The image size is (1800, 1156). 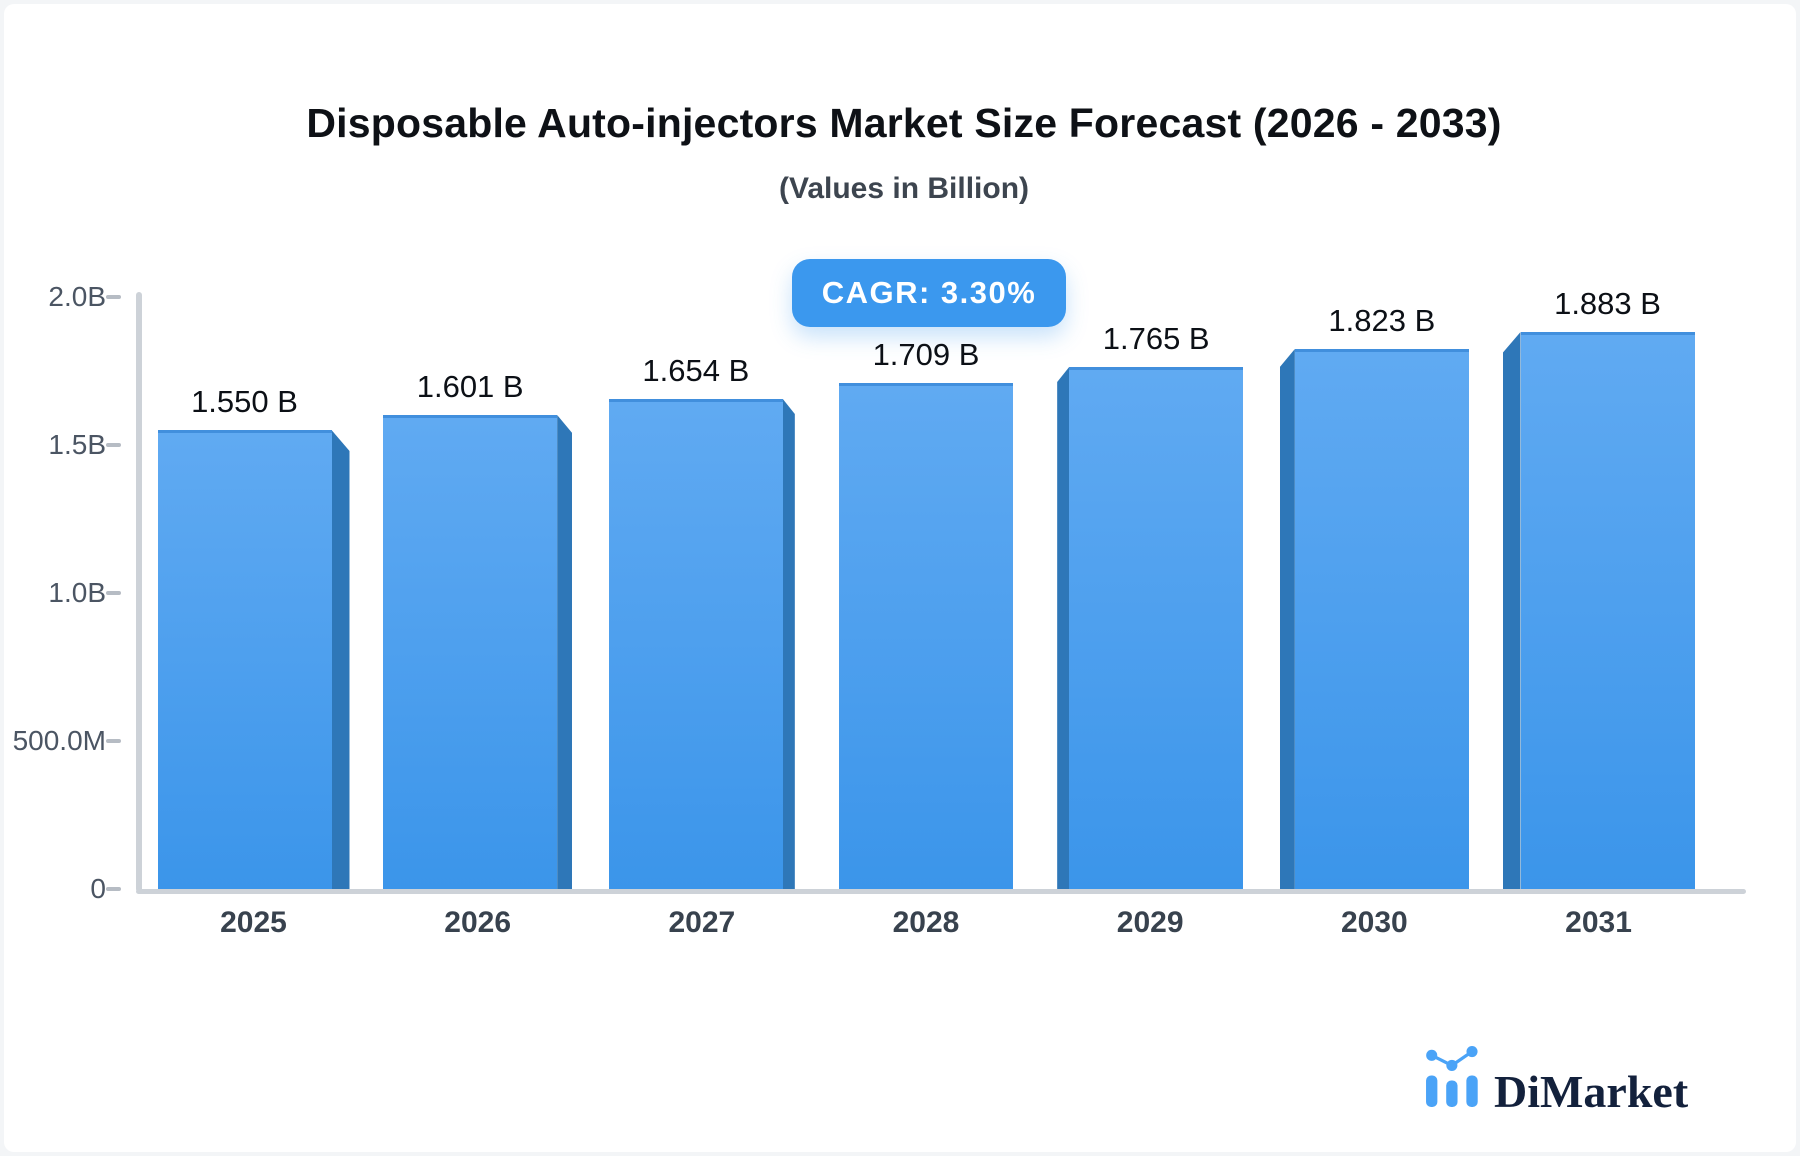 What do you see at coordinates (253, 922) in the screenshot?
I see `x-axis-tick-label: 2025` at bounding box center [253, 922].